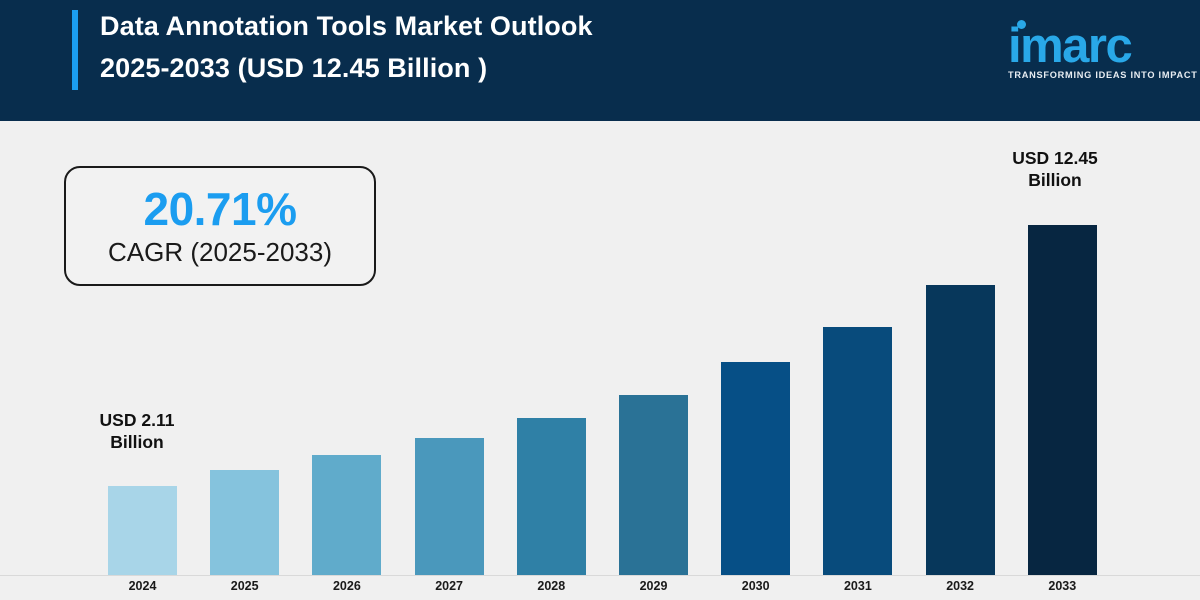  Describe the element at coordinates (653, 586) in the screenshot. I see `x-axis-label-2029: 2029` at that location.